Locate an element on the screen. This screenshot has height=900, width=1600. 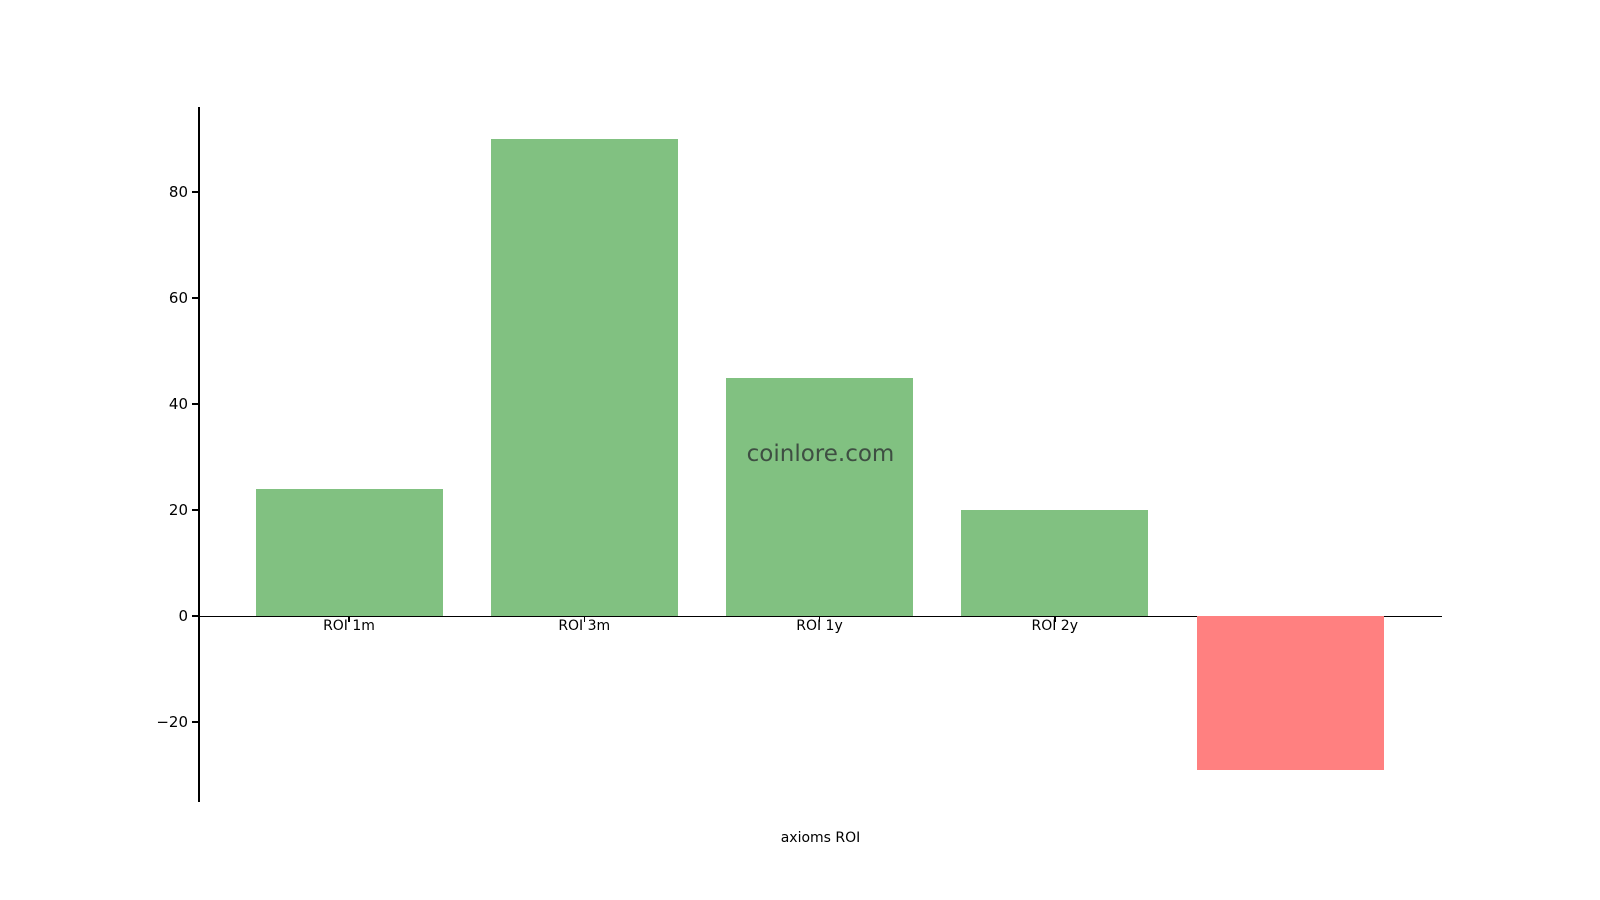
bar-roi-1y is located at coordinates (819, 496).